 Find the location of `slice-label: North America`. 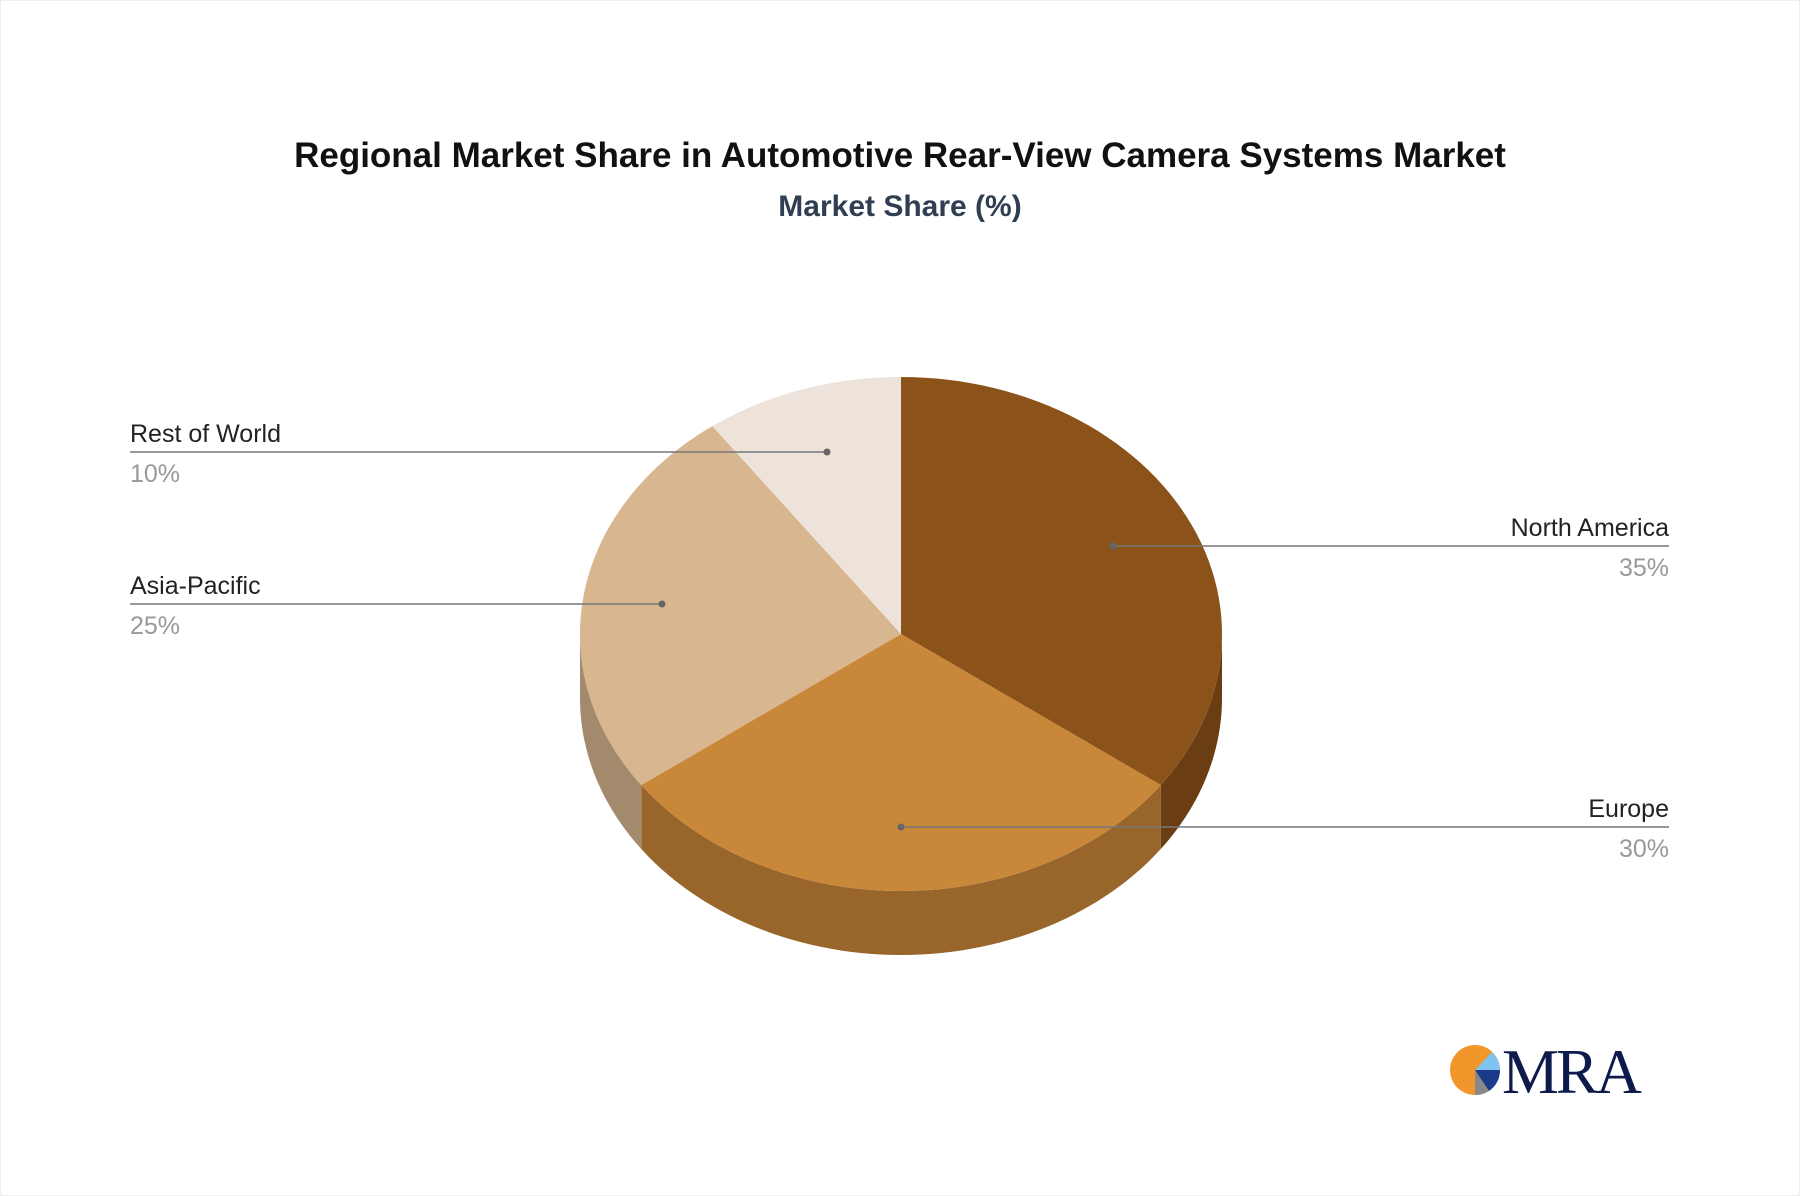

slice-label: North America is located at coordinates (1590, 528).